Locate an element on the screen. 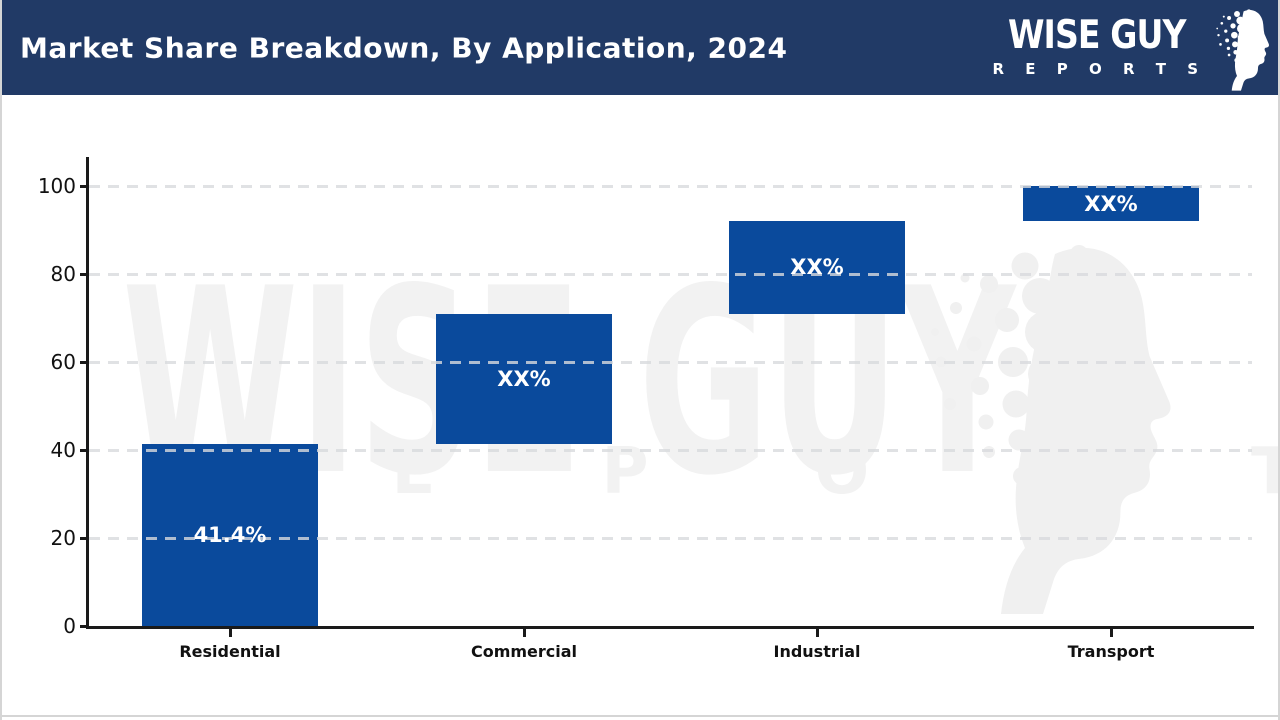 The height and width of the screenshot is (720, 1280). bar-value-label-transport: XX% is located at coordinates (1111, 203).